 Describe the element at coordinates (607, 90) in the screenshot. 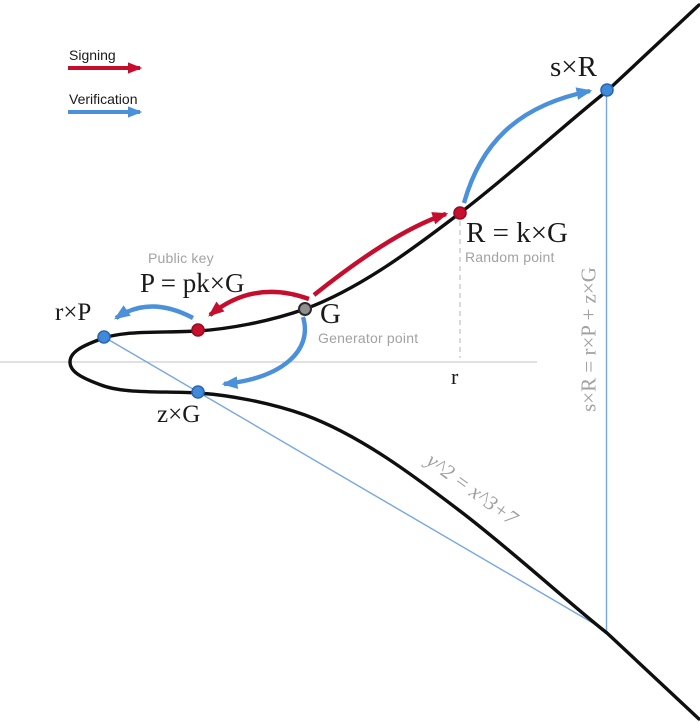

I see `sxr-point-dot` at that location.